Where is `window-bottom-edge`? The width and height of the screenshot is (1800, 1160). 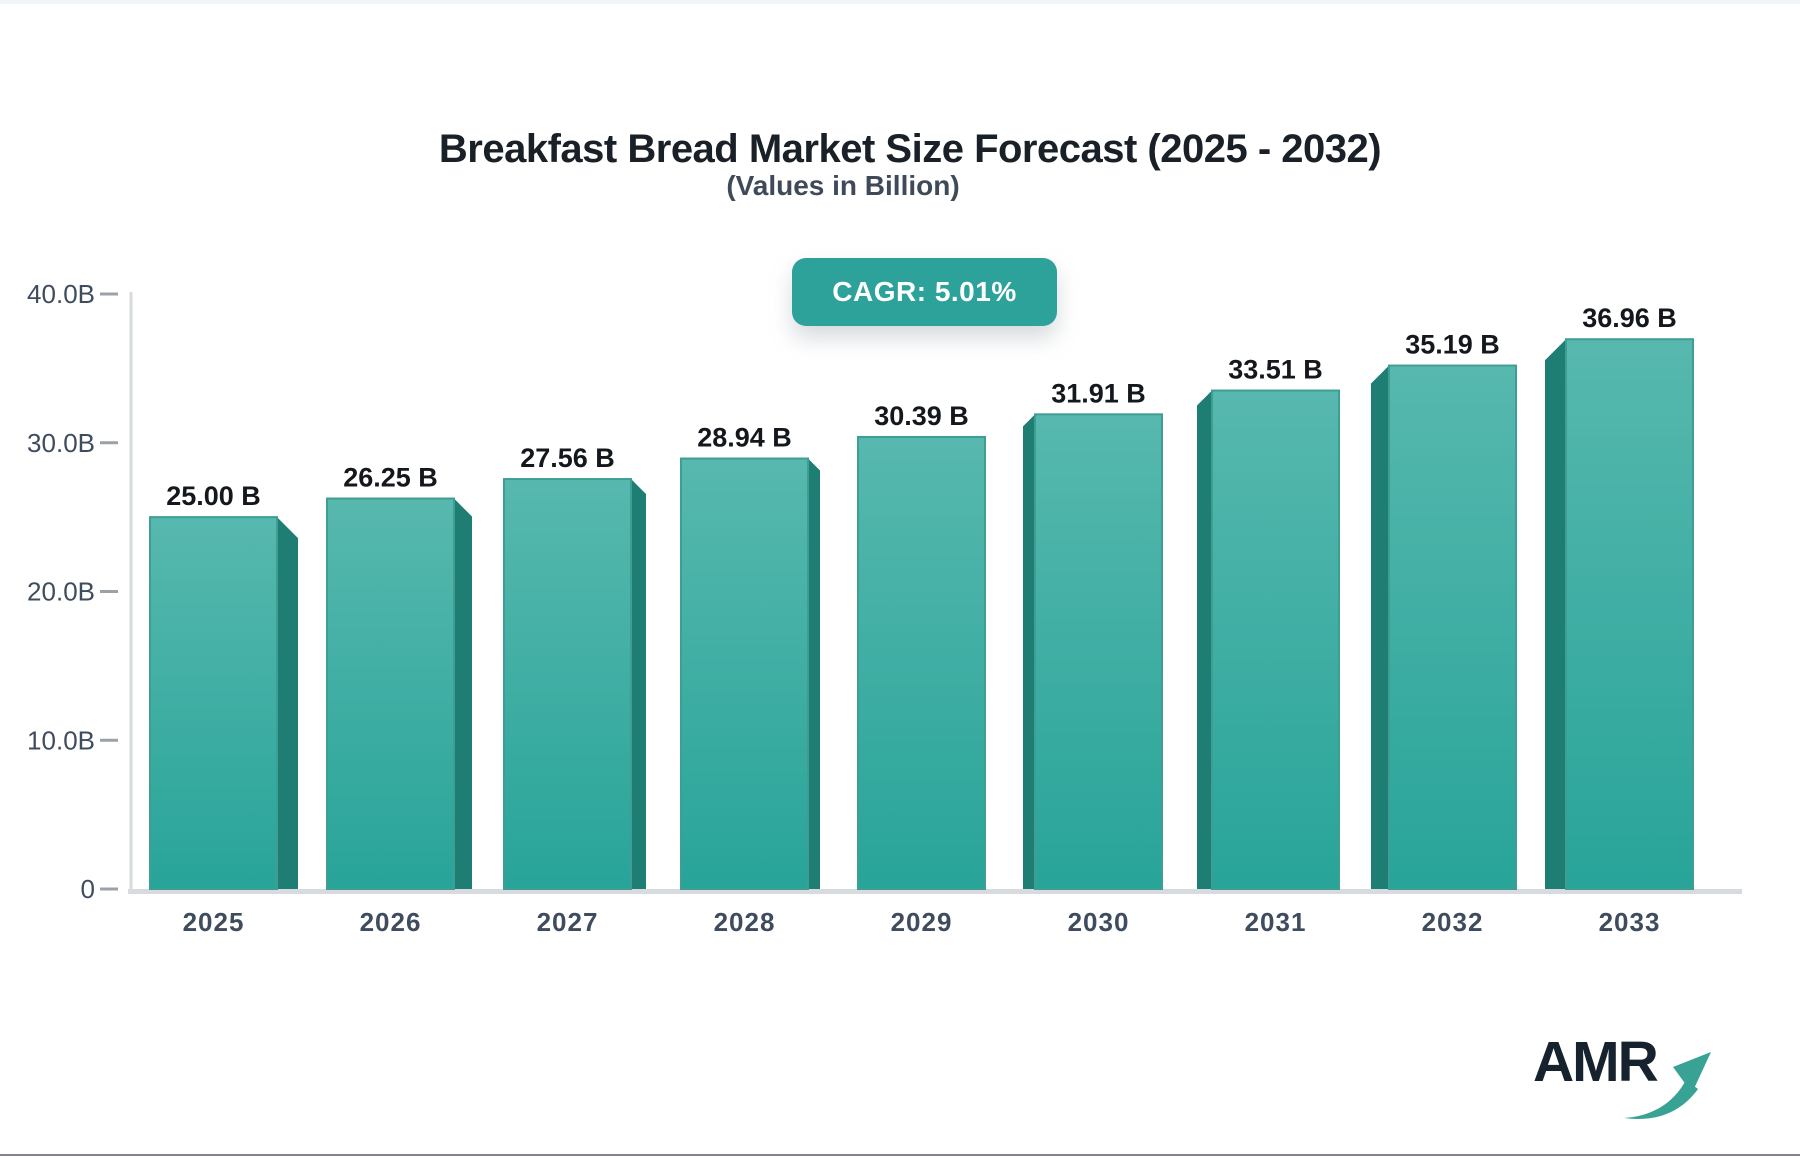
window-bottom-edge is located at coordinates (900, 1155).